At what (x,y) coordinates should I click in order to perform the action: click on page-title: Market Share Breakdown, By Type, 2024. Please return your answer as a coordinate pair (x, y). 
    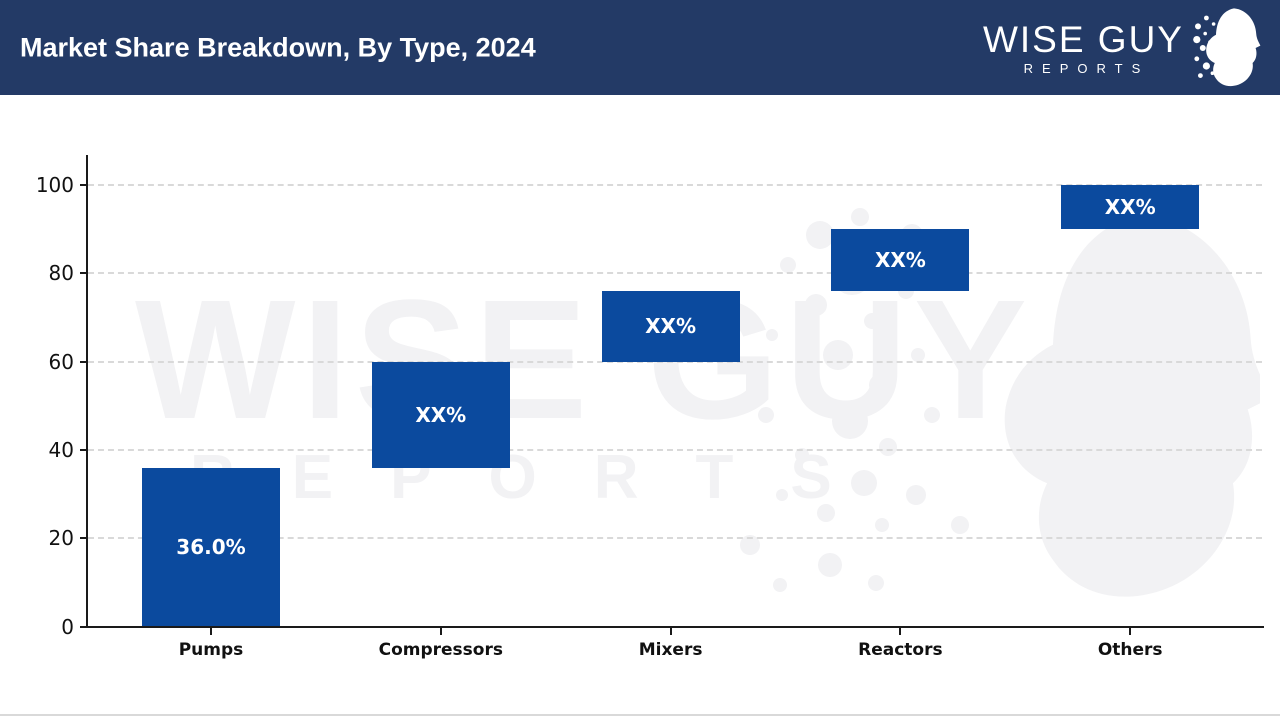
    Looking at the image, I should click on (278, 47).